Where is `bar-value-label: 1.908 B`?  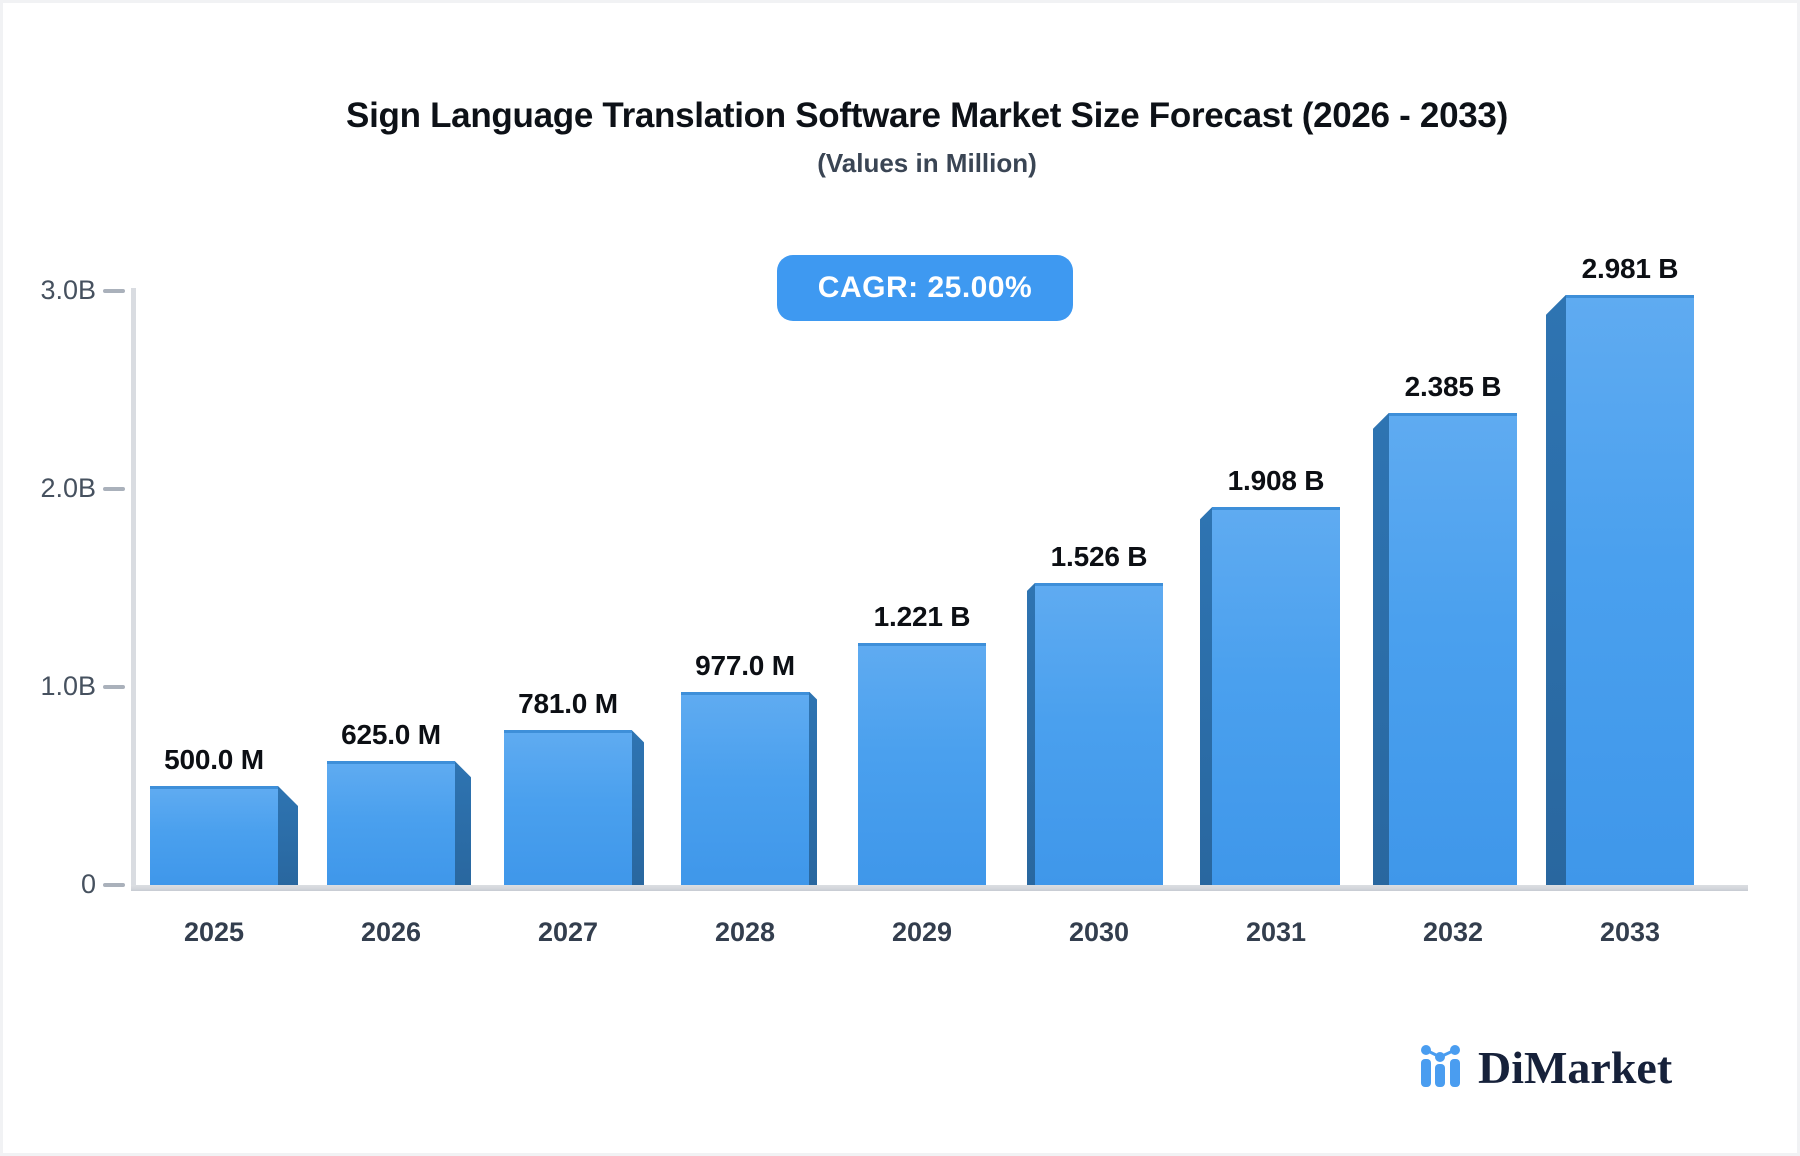
bar-value-label: 1.908 B is located at coordinates (1276, 481).